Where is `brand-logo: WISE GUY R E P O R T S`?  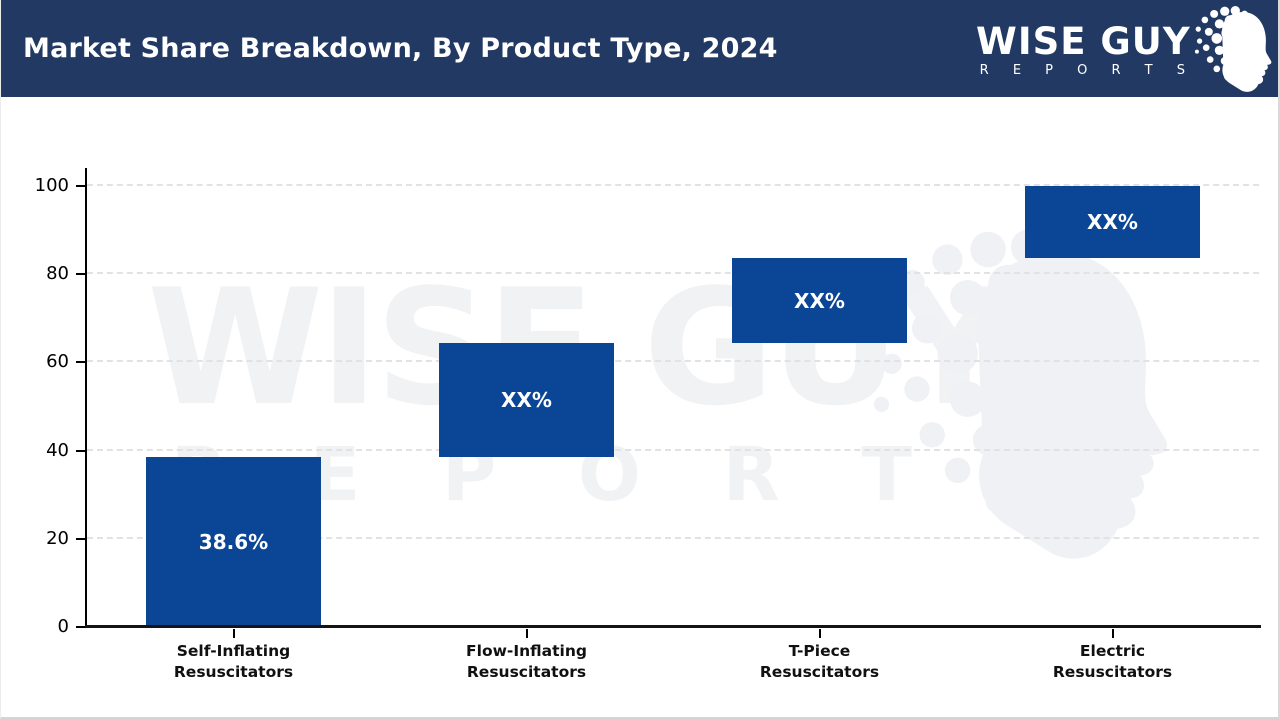
brand-logo: WISE GUY R E P O R T S is located at coordinates (1123, 50).